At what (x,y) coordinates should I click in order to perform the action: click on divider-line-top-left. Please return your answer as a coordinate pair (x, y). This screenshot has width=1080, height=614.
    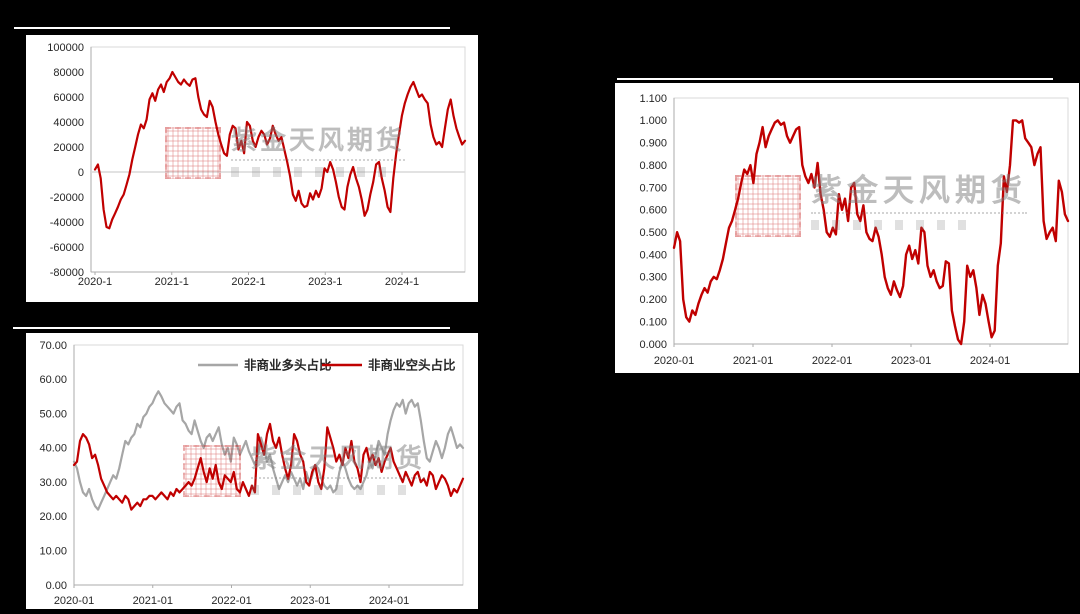
    Looking at the image, I should click on (232, 28).